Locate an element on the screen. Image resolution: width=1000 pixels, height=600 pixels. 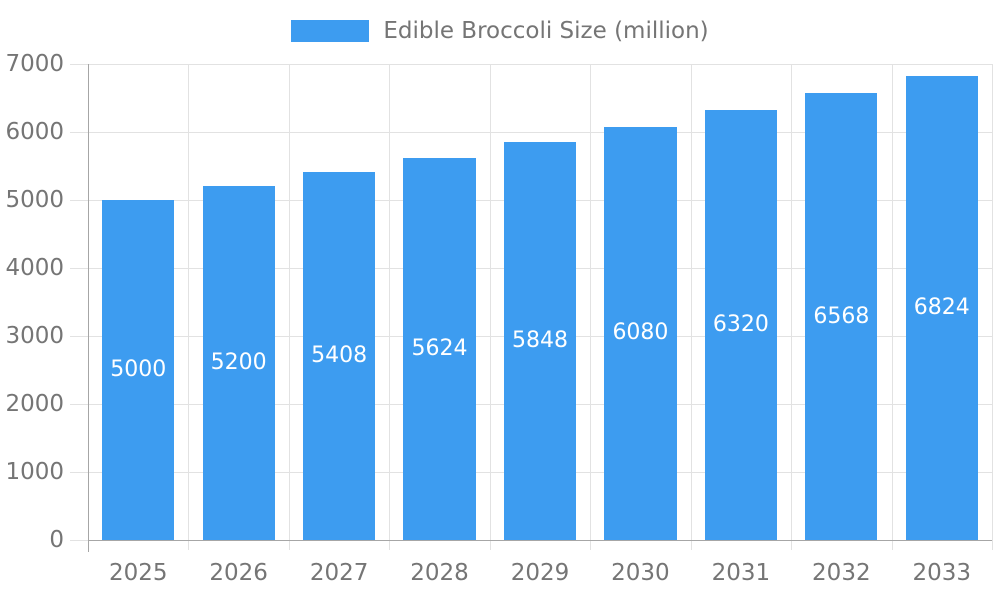
bar-value-label: 5848 is located at coordinates (539, 341).